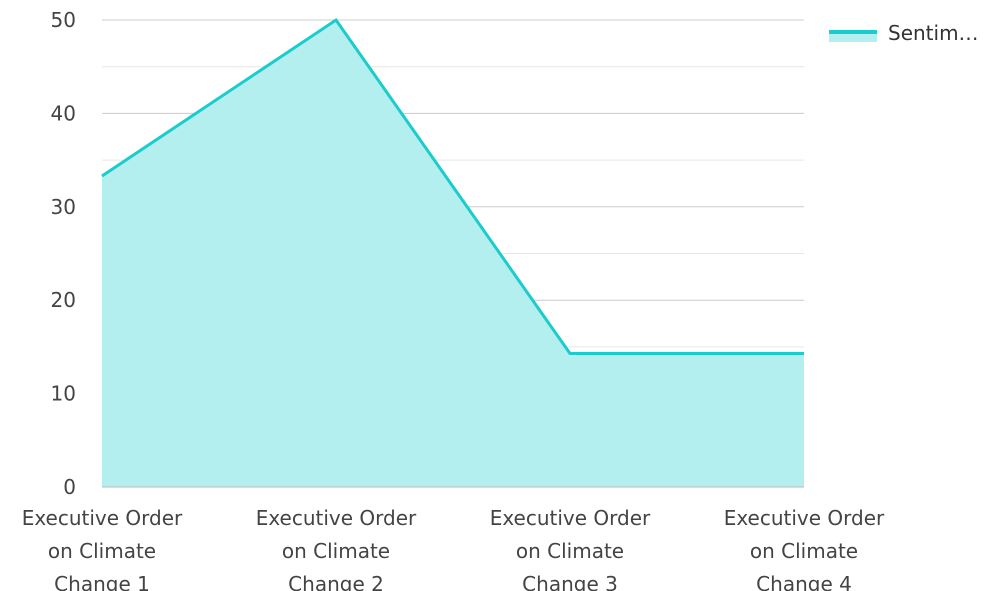 The height and width of the screenshot is (591, 991). Describe the element at coordinates (336, 548) in the screenshot. I see `x-tick-label: Executive Order on Climate Change 2` at that location.